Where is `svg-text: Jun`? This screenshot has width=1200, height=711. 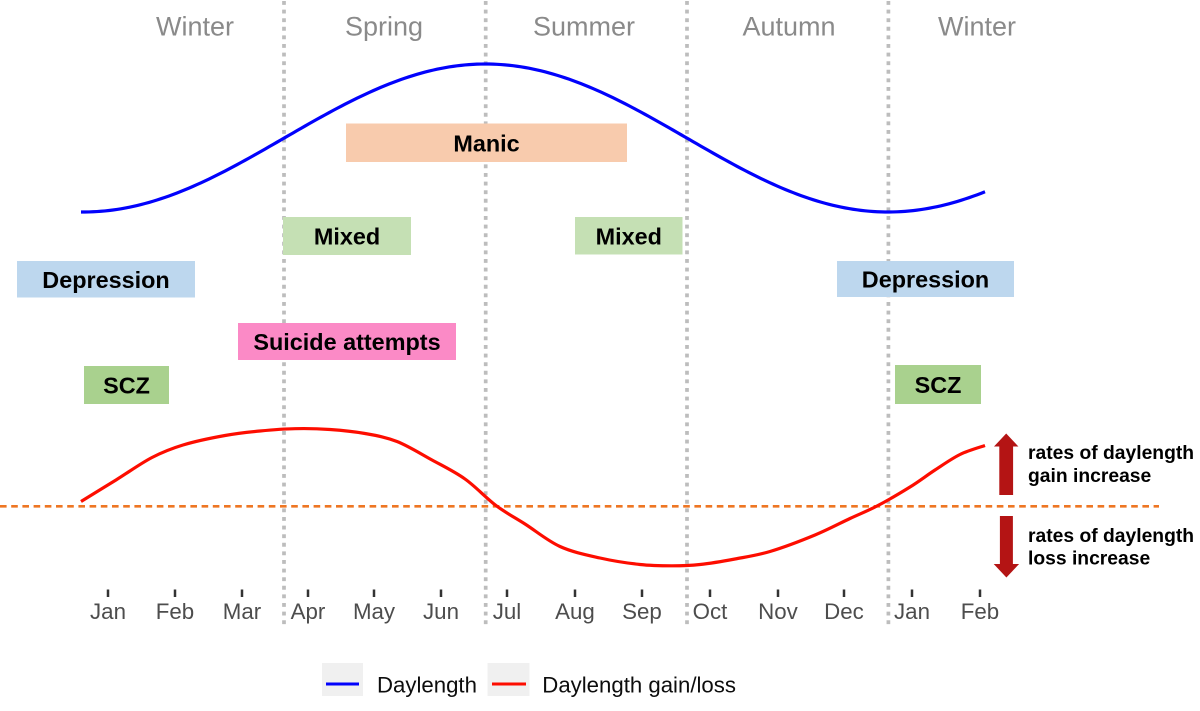
svg-text: Jun is located at coordinates (441, 611).